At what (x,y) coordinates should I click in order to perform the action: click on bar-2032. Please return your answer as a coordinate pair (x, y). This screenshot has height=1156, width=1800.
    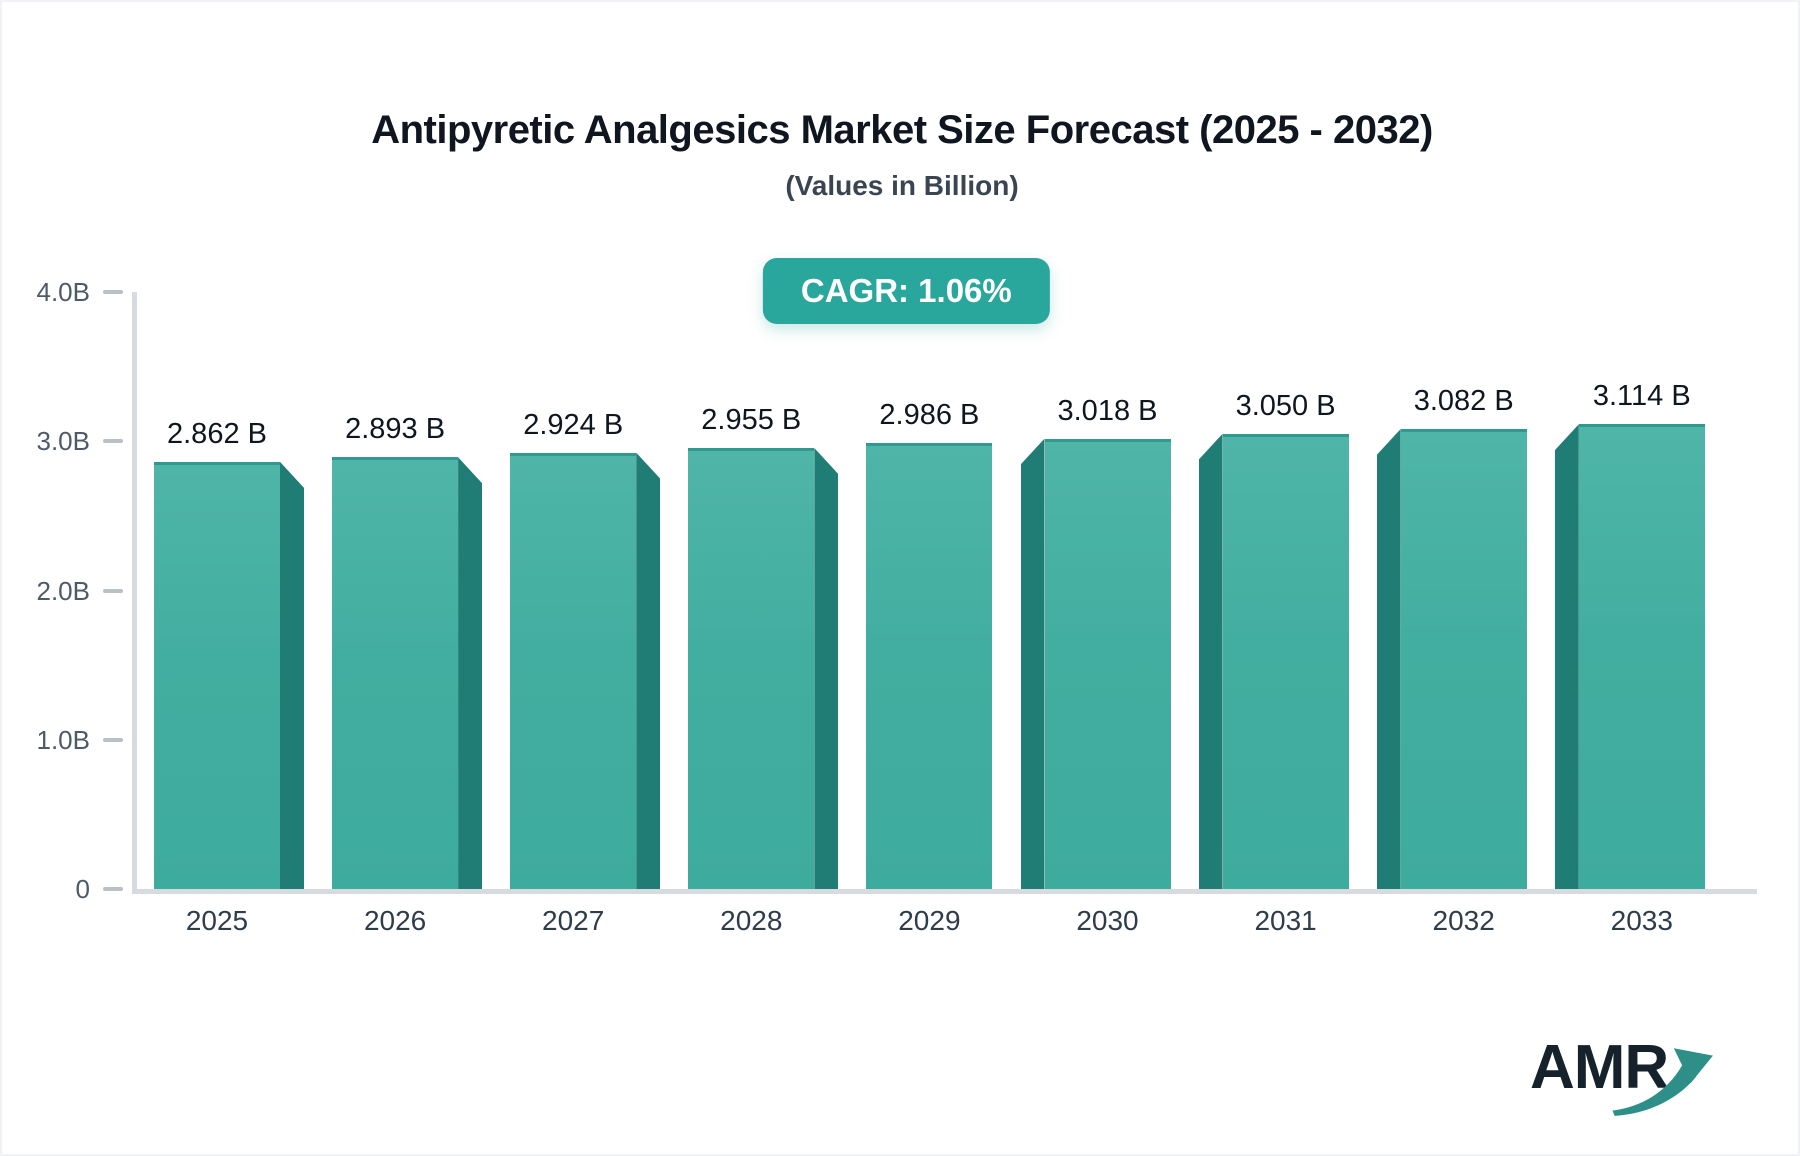
    Looking at the image, I should click on (1451, 659).